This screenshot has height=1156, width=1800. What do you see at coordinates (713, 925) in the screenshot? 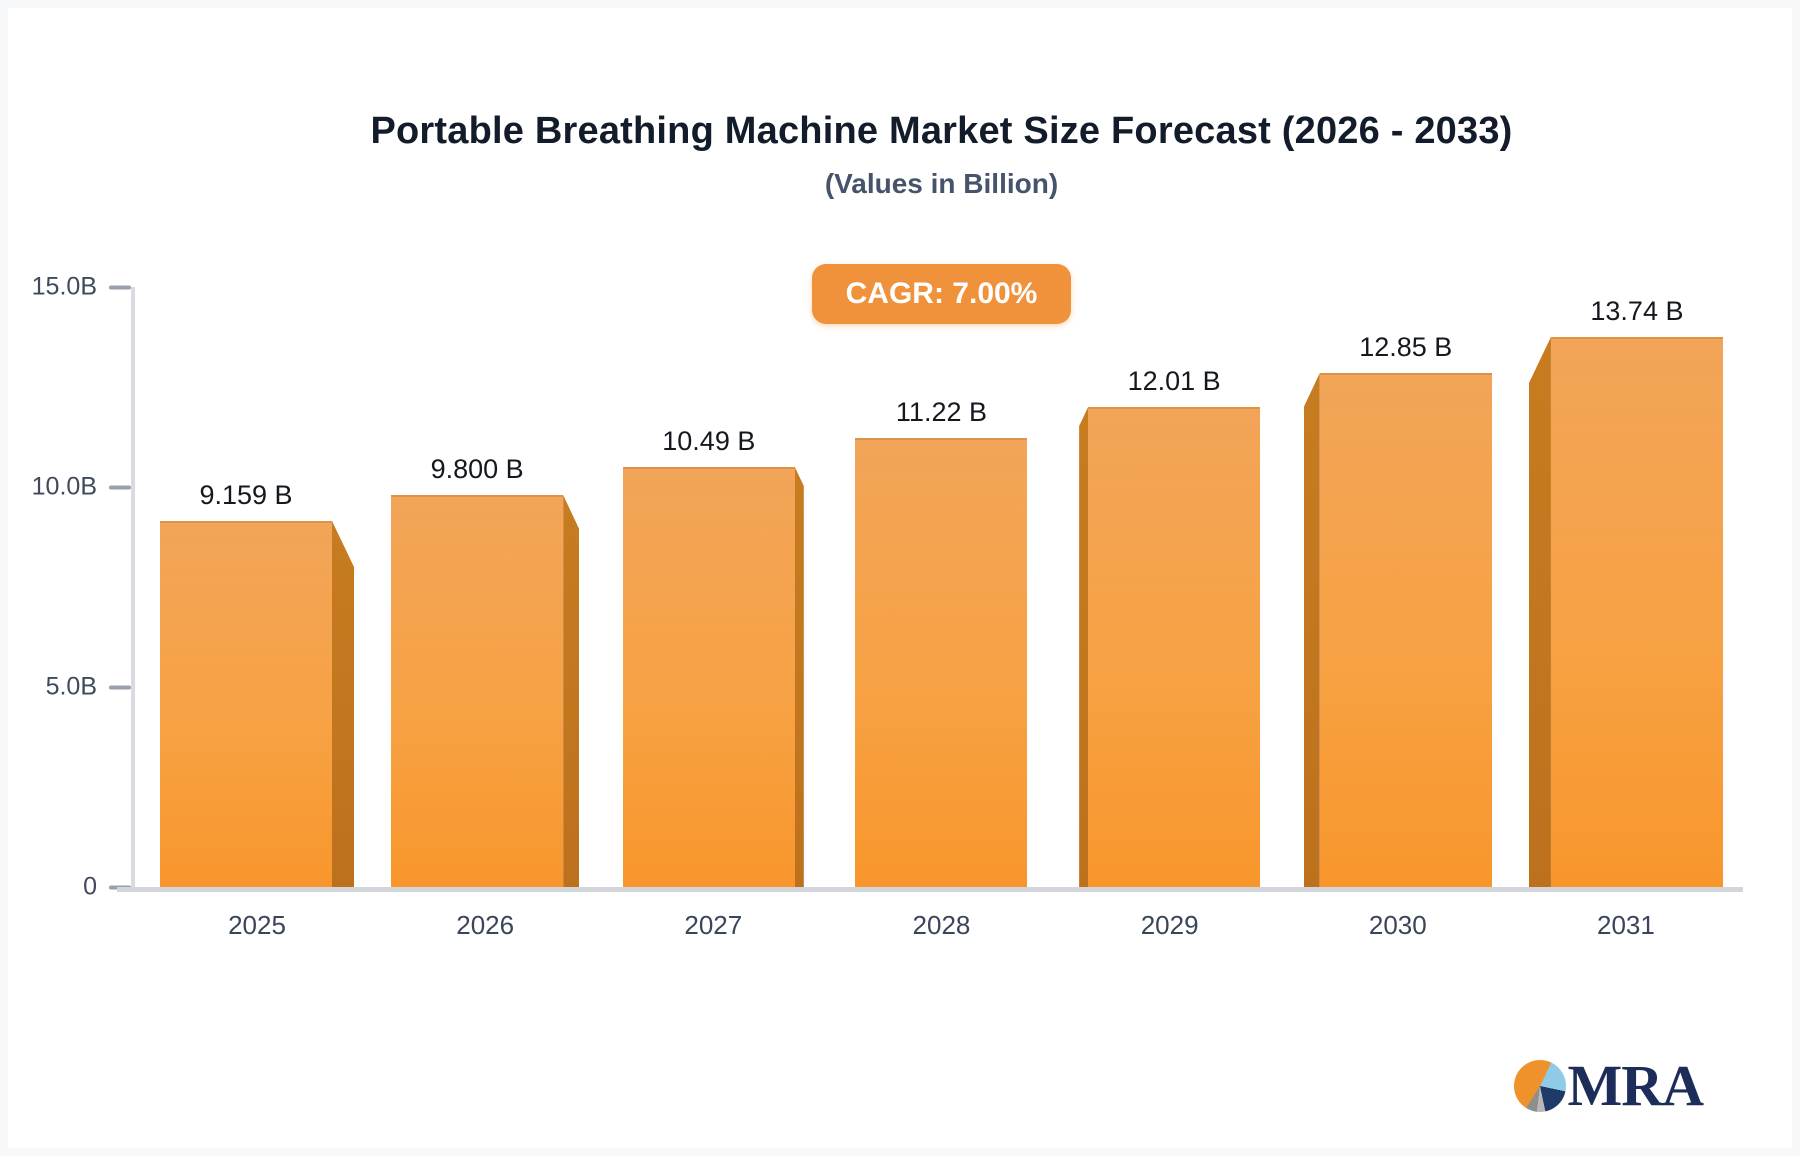
I see `x-axis-label: 2027` at bounding box center [713, 925].